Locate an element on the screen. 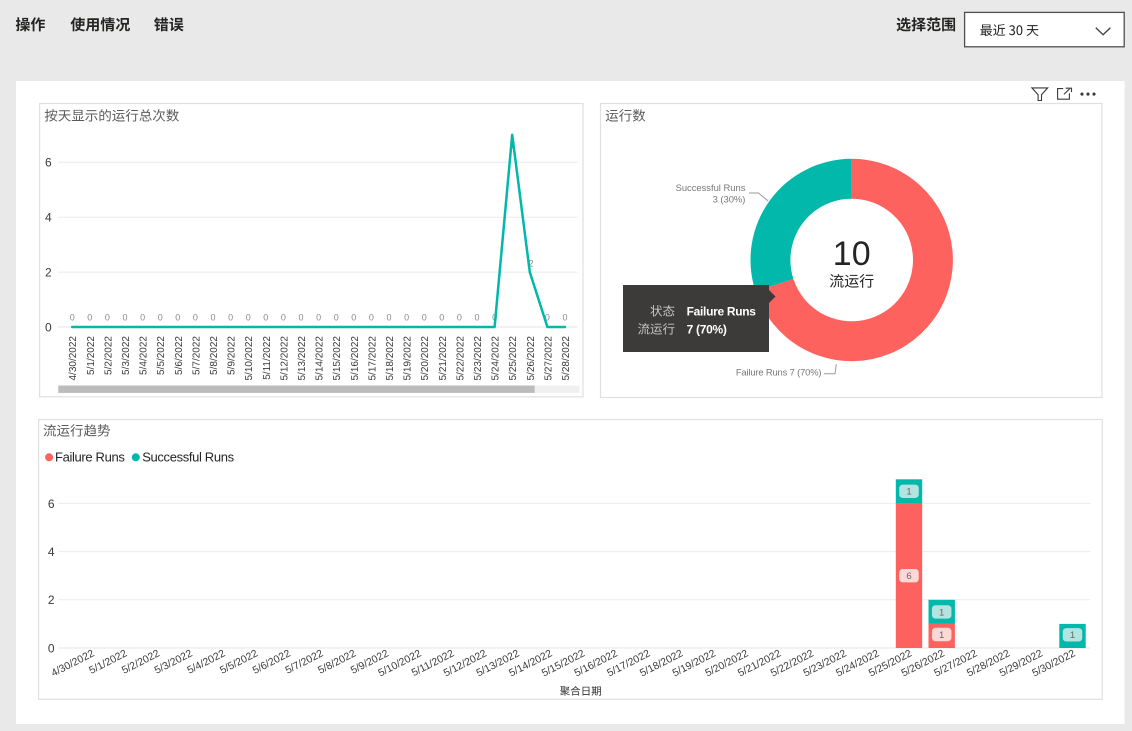 The height and width of the screenshot is (731, 1132). svg-text: 5/4/2022 is located at coordinates (144, 355).